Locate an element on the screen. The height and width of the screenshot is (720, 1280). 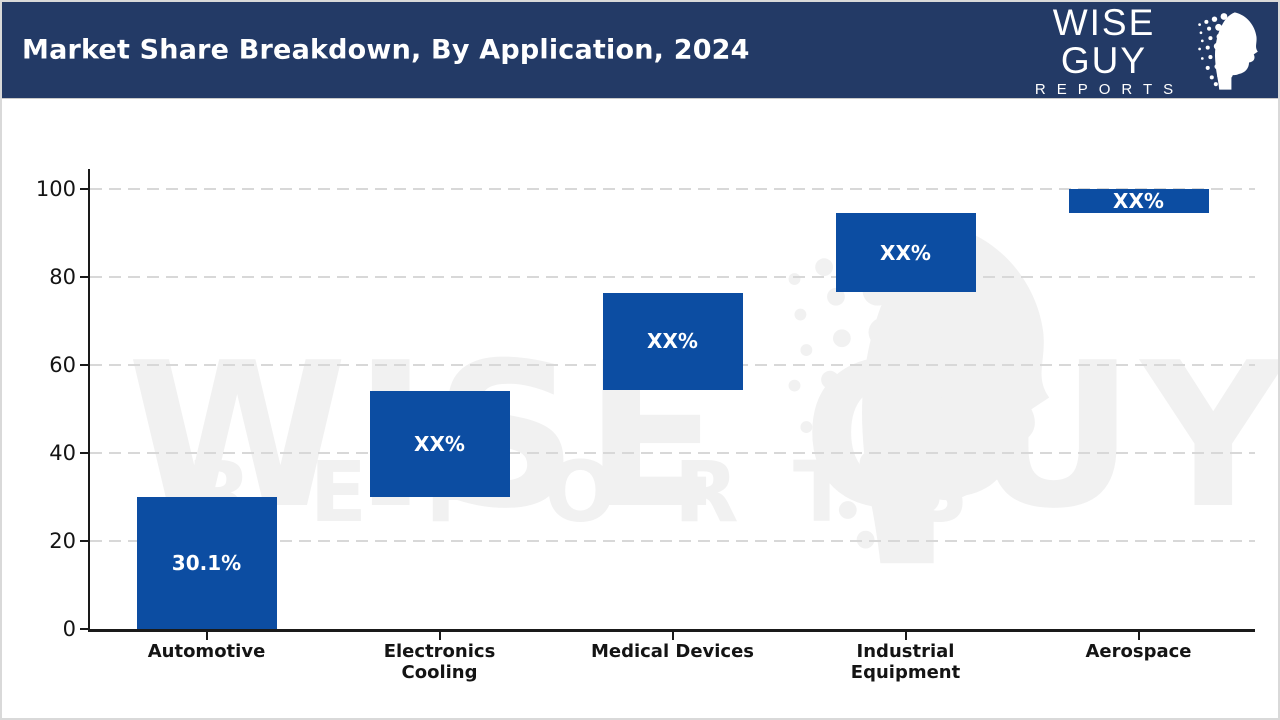
logo-subtitle: REPORTS is located at coordinates (1109, 89).